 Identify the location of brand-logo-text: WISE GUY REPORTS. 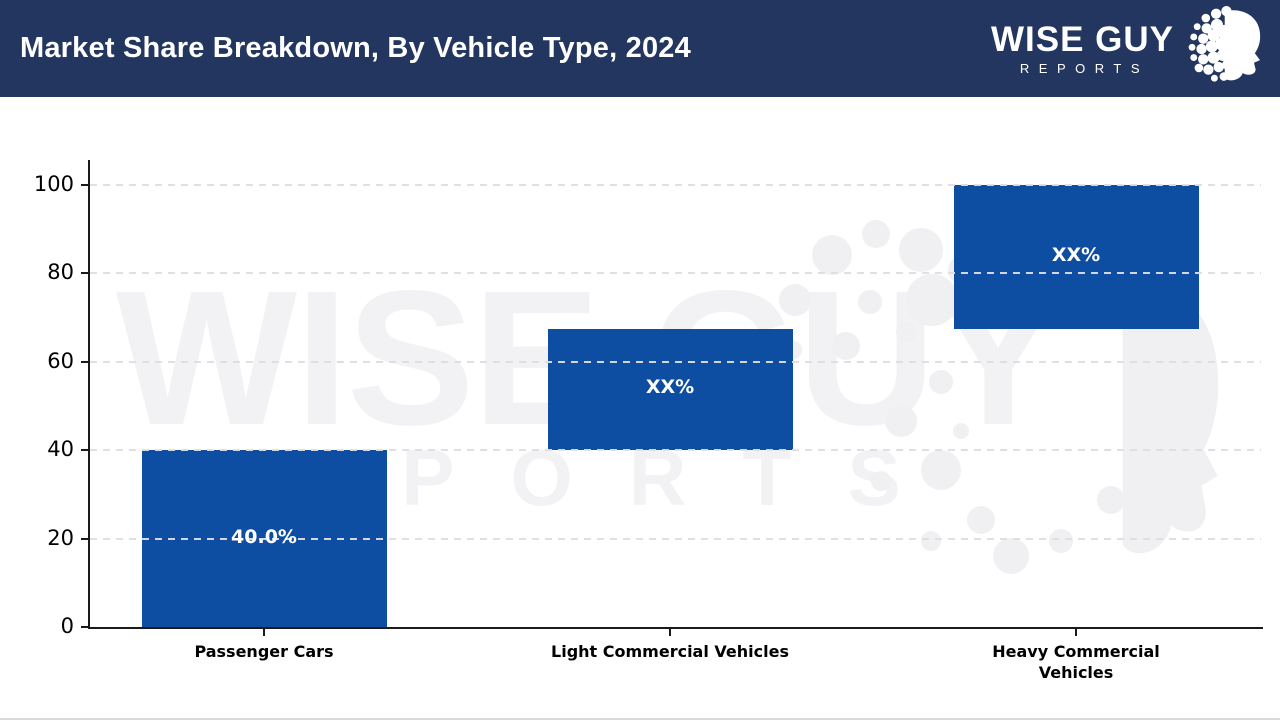
(1082, 47).